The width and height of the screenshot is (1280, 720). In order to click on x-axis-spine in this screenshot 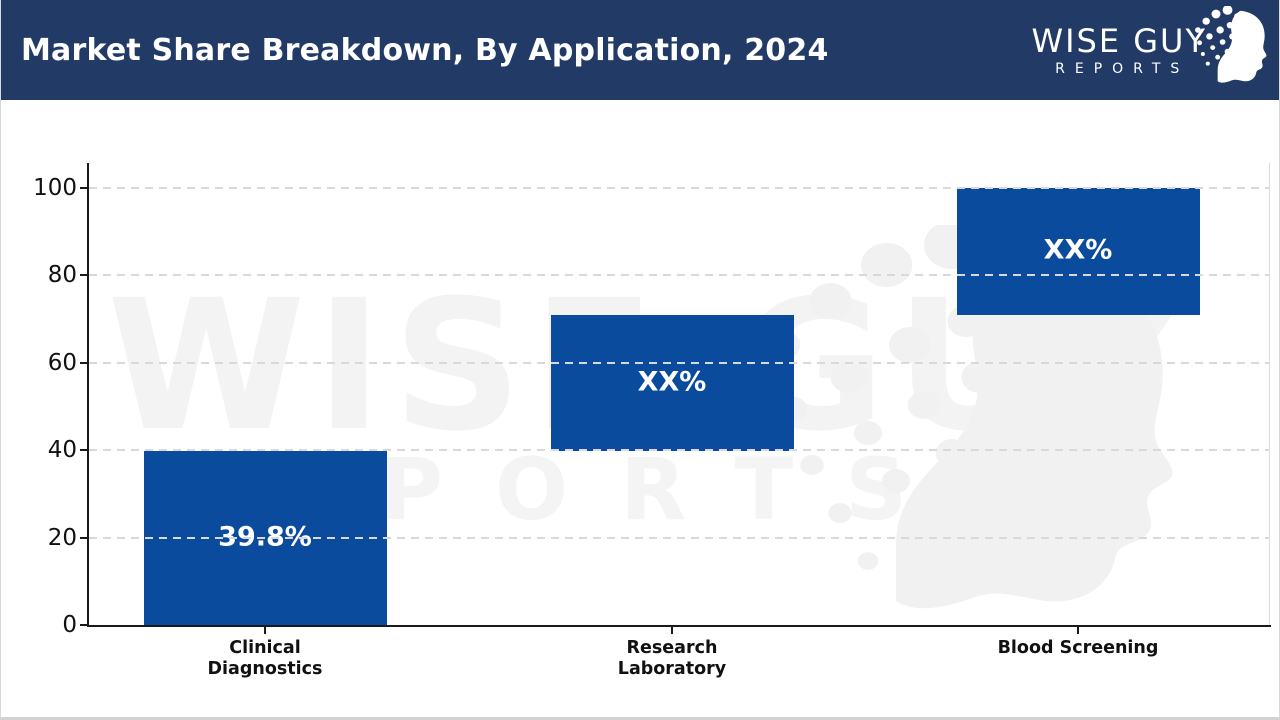, I will do `click(679, 626)`.